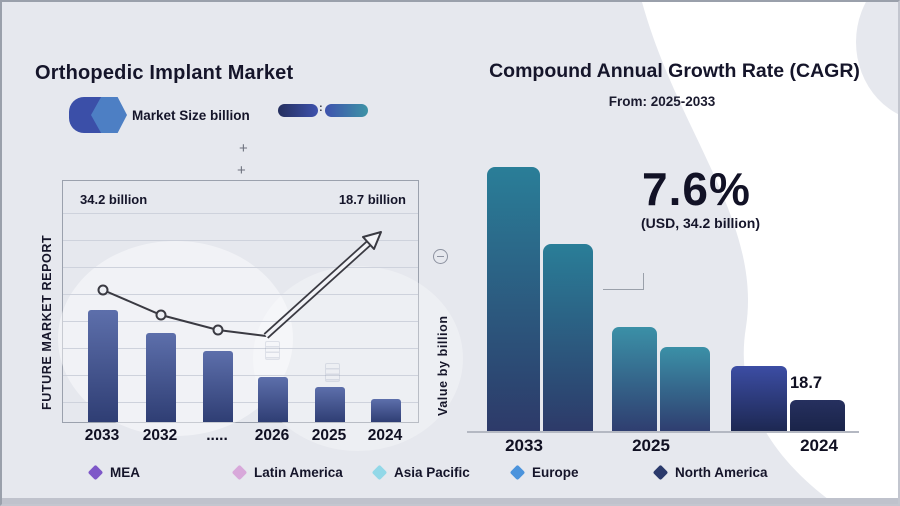 The width and height of the screenshot is (900, 506). I want to click on cagr-caption: (USD, 34.2 billion), so click(701, 223).